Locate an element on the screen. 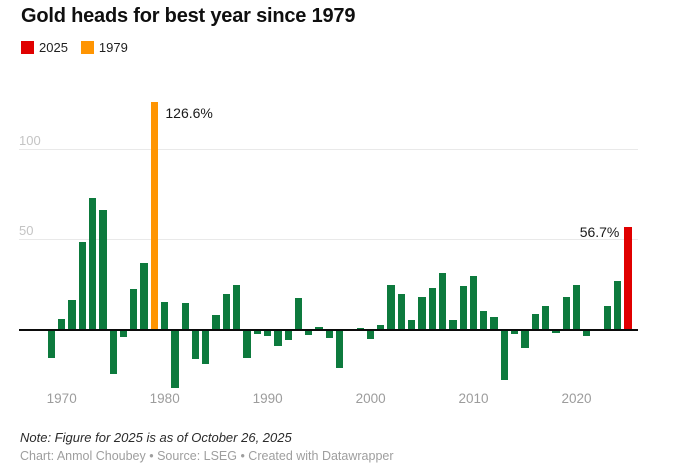  bar-1977 is located at coordinates (134, 309).